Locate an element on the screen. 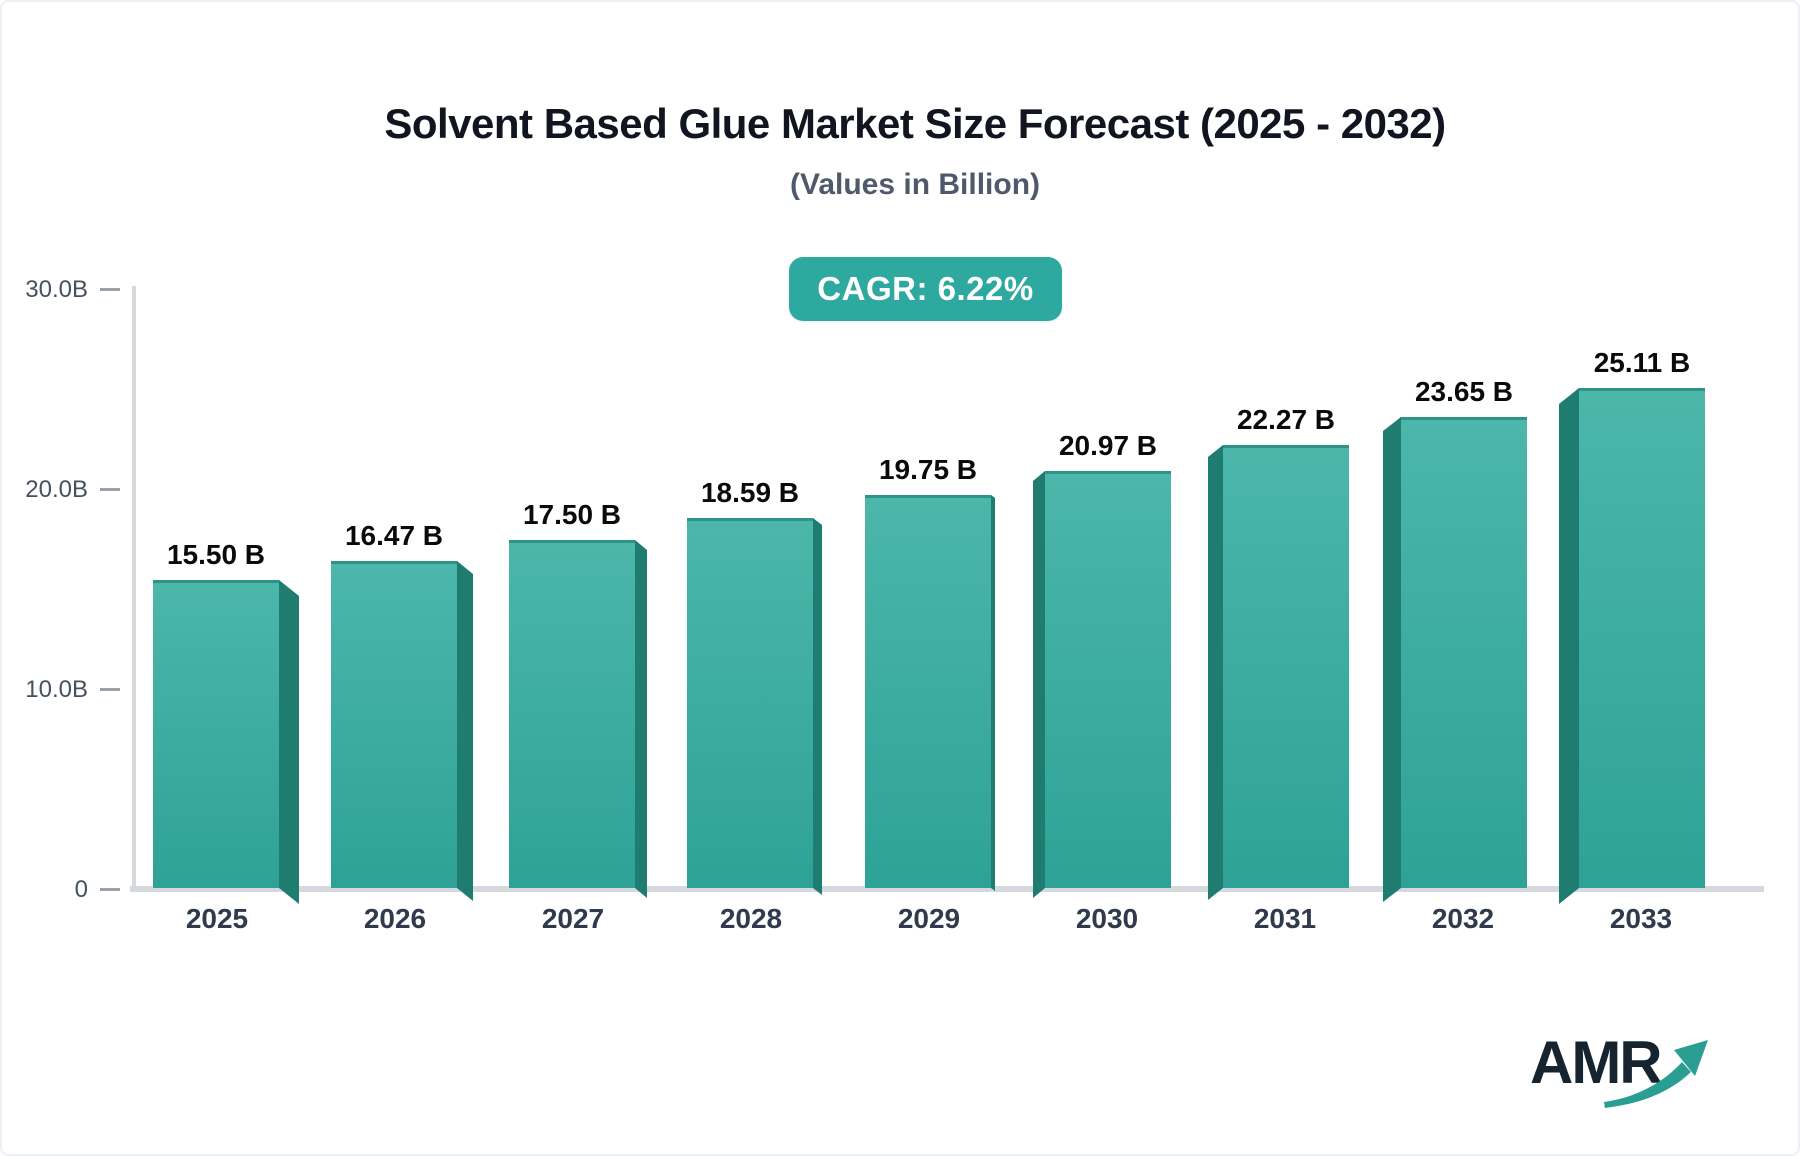  bar-value-label: 15.50 B is located at coordinates (216, 554).